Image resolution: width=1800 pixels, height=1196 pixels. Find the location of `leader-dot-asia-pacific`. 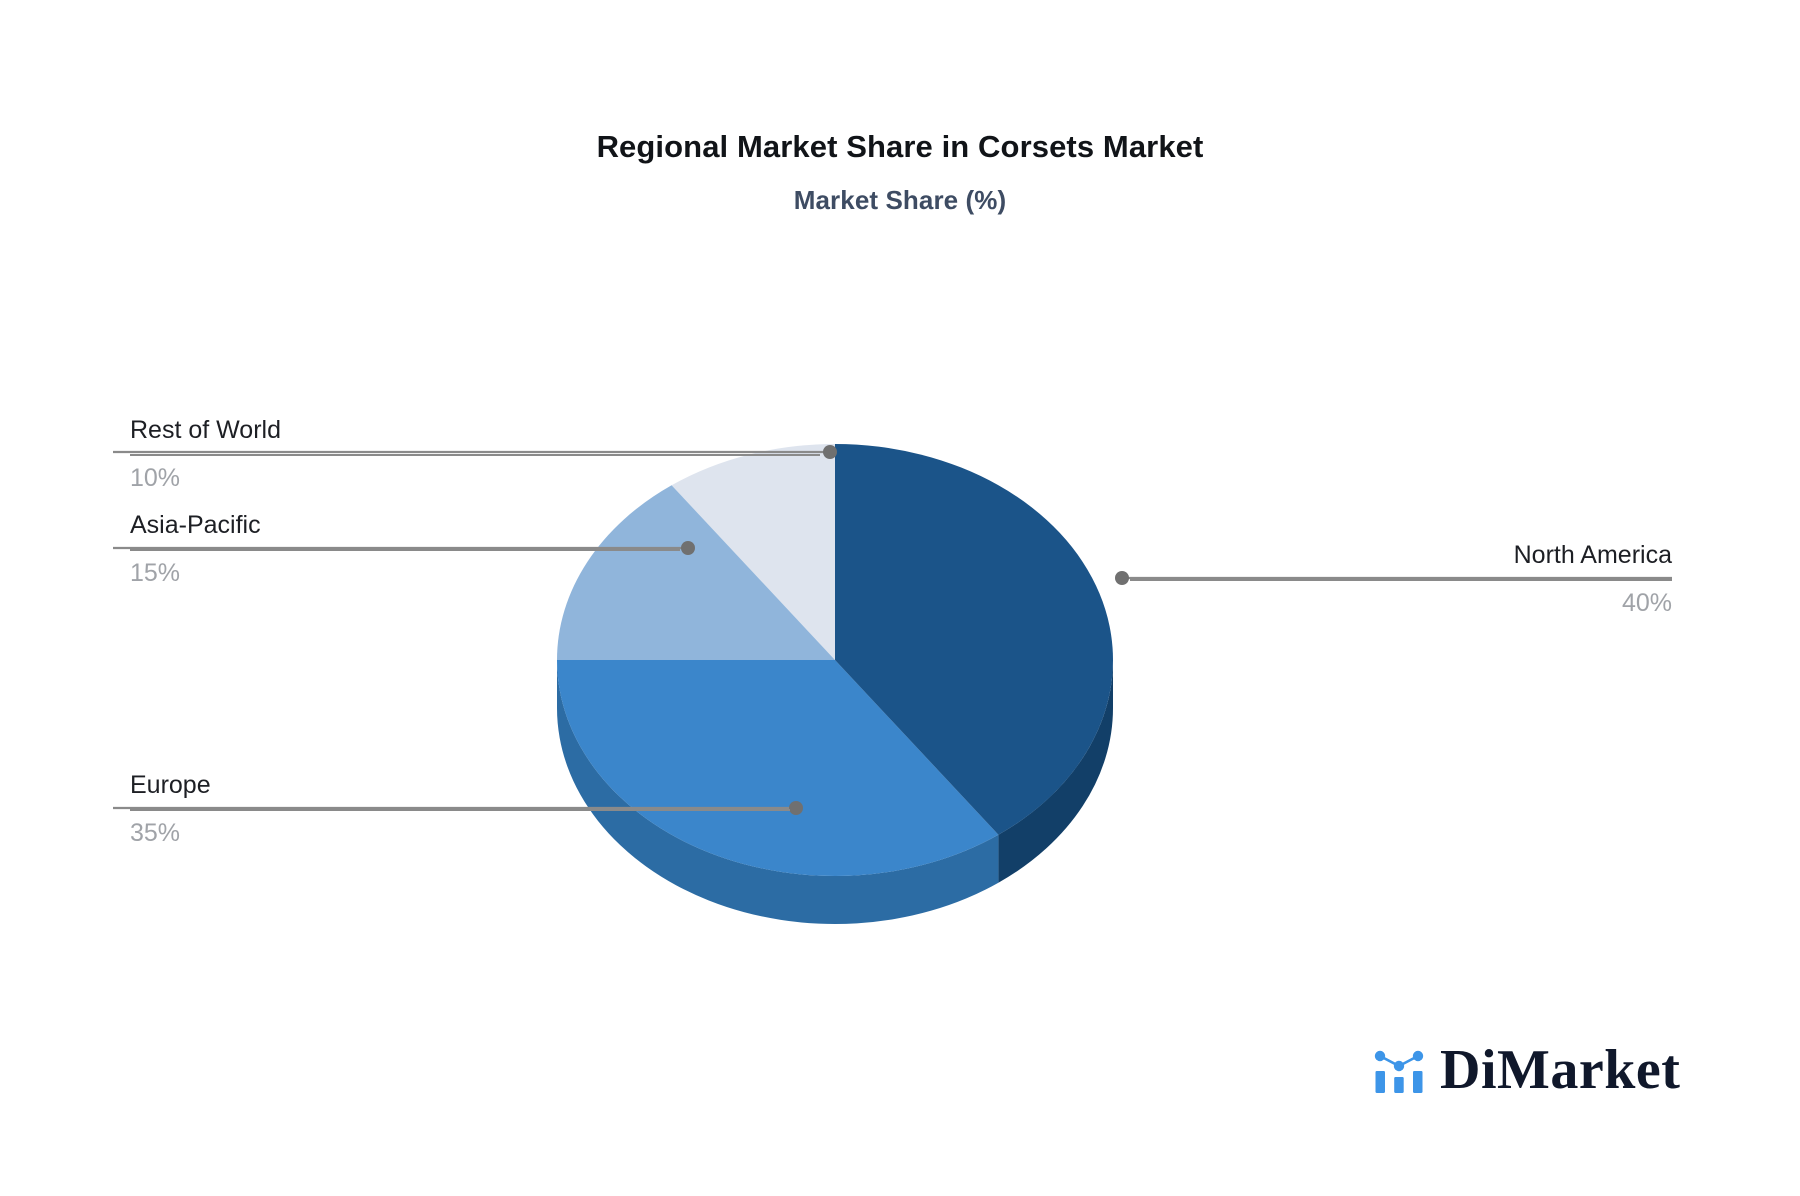

leader-dot-asia-pacific is located at coordinates (688, 548).